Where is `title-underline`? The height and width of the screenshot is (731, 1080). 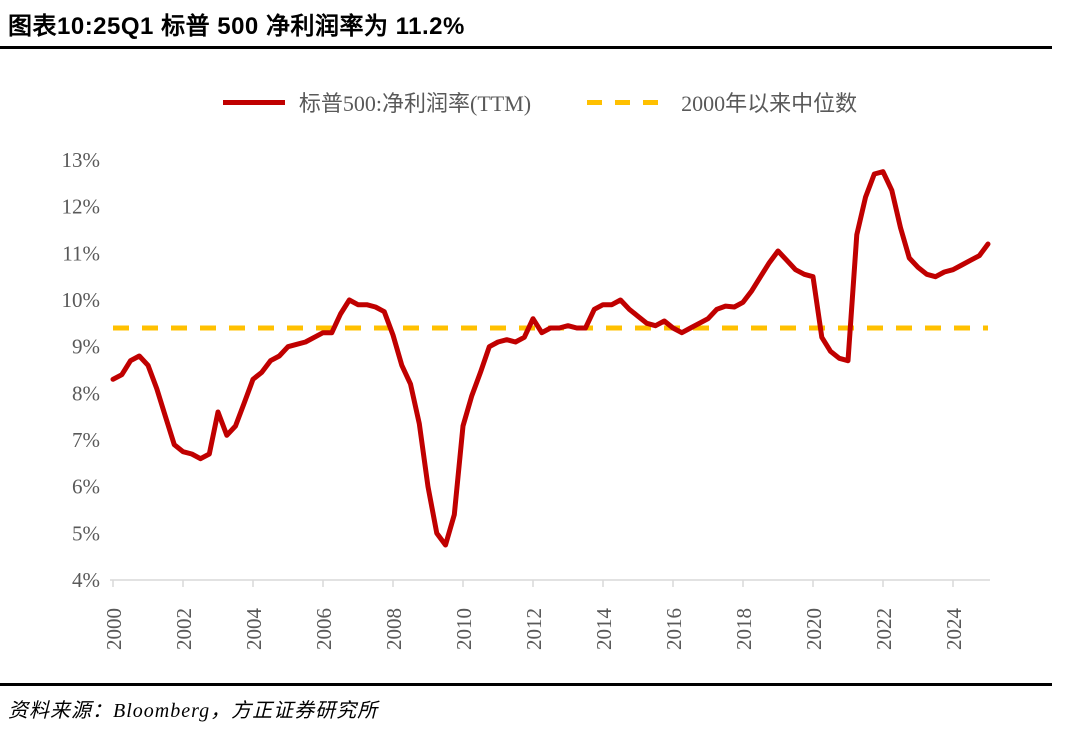
title-underline is located at coordinates (526, 47).